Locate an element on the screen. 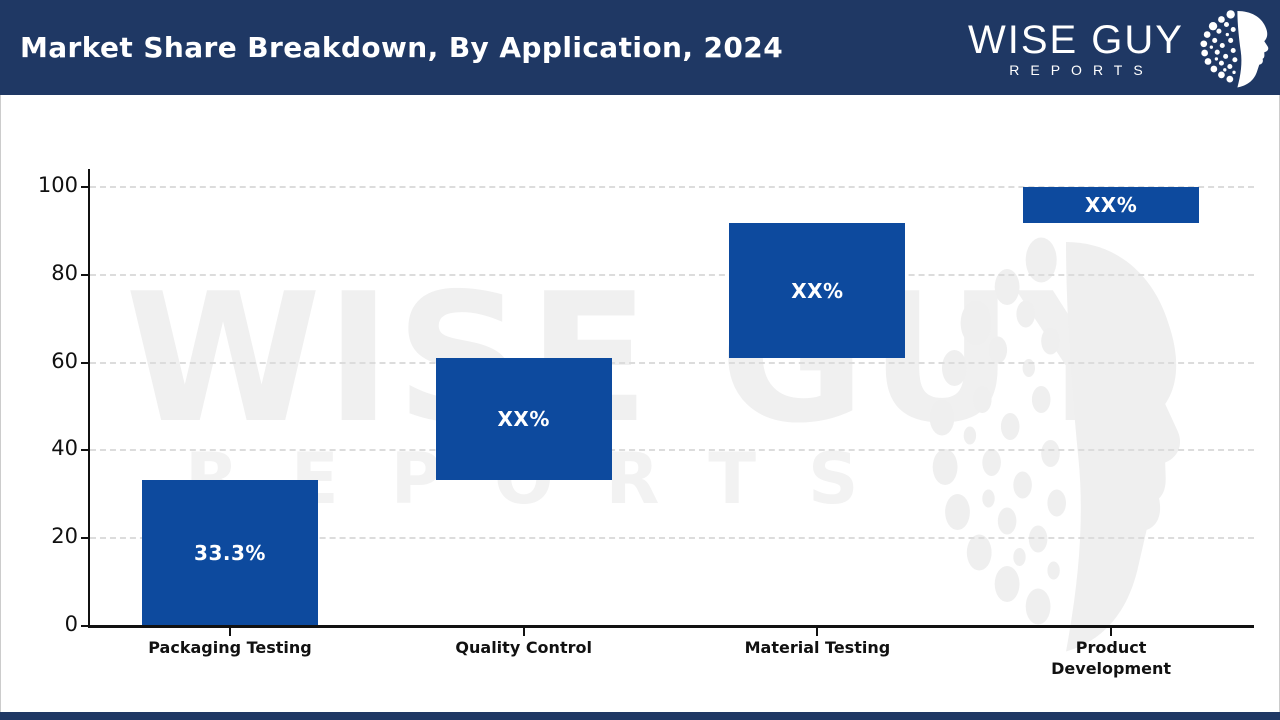  brand-subtitle: REPORTS is located at coordinates (1081, 69).